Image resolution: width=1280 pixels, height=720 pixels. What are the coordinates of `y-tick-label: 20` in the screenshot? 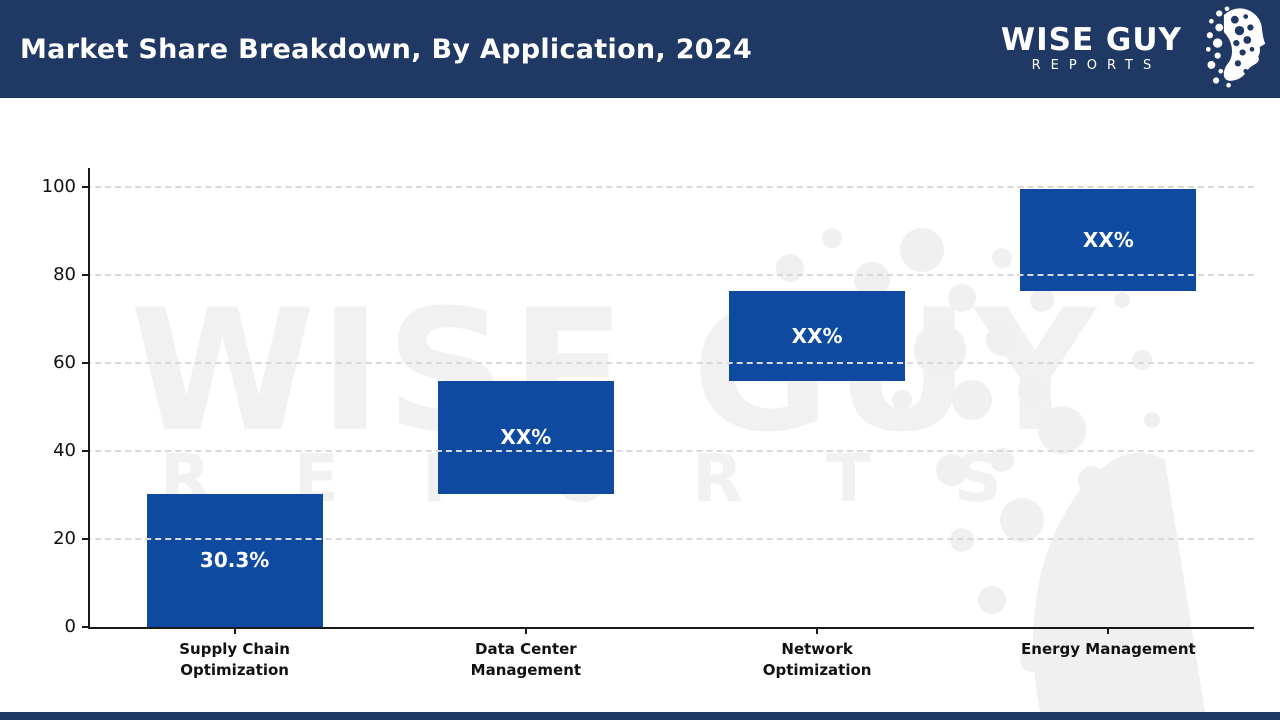 It's located at (64, 538).